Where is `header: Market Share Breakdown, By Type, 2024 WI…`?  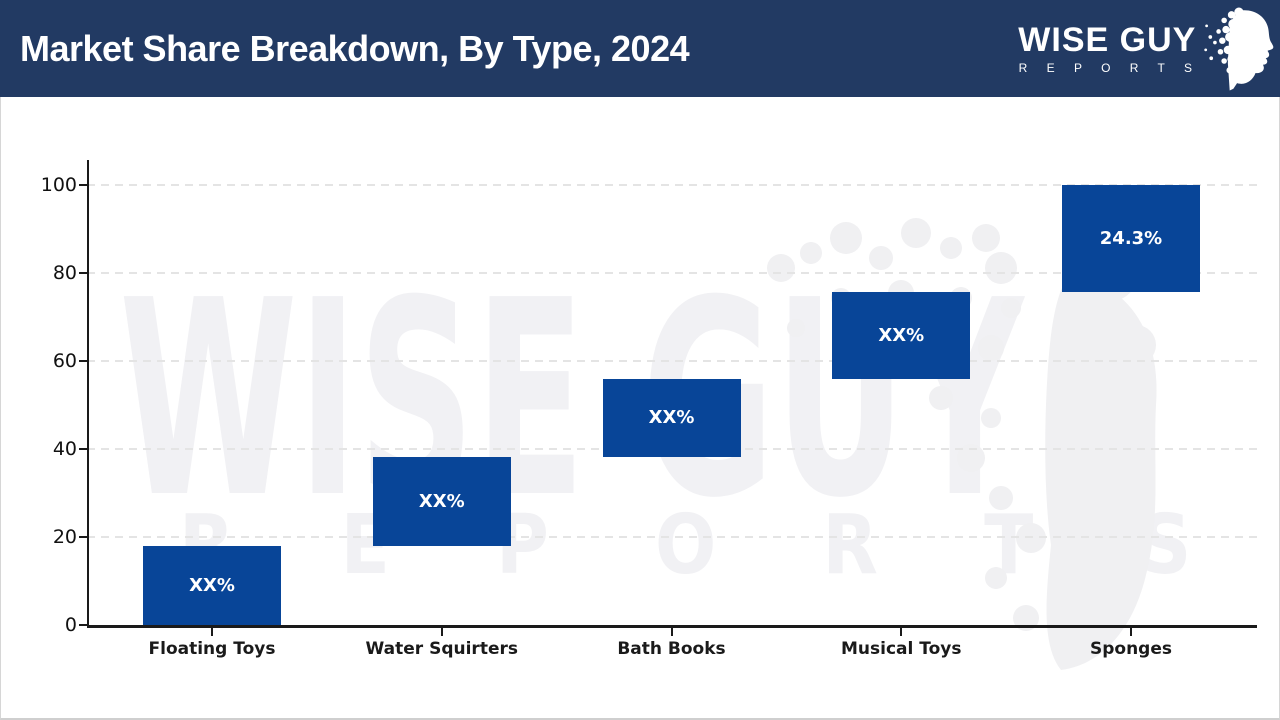
header: Market Share Breakdown, By Type, 2024 WI… is located at coordinates (640, 48).